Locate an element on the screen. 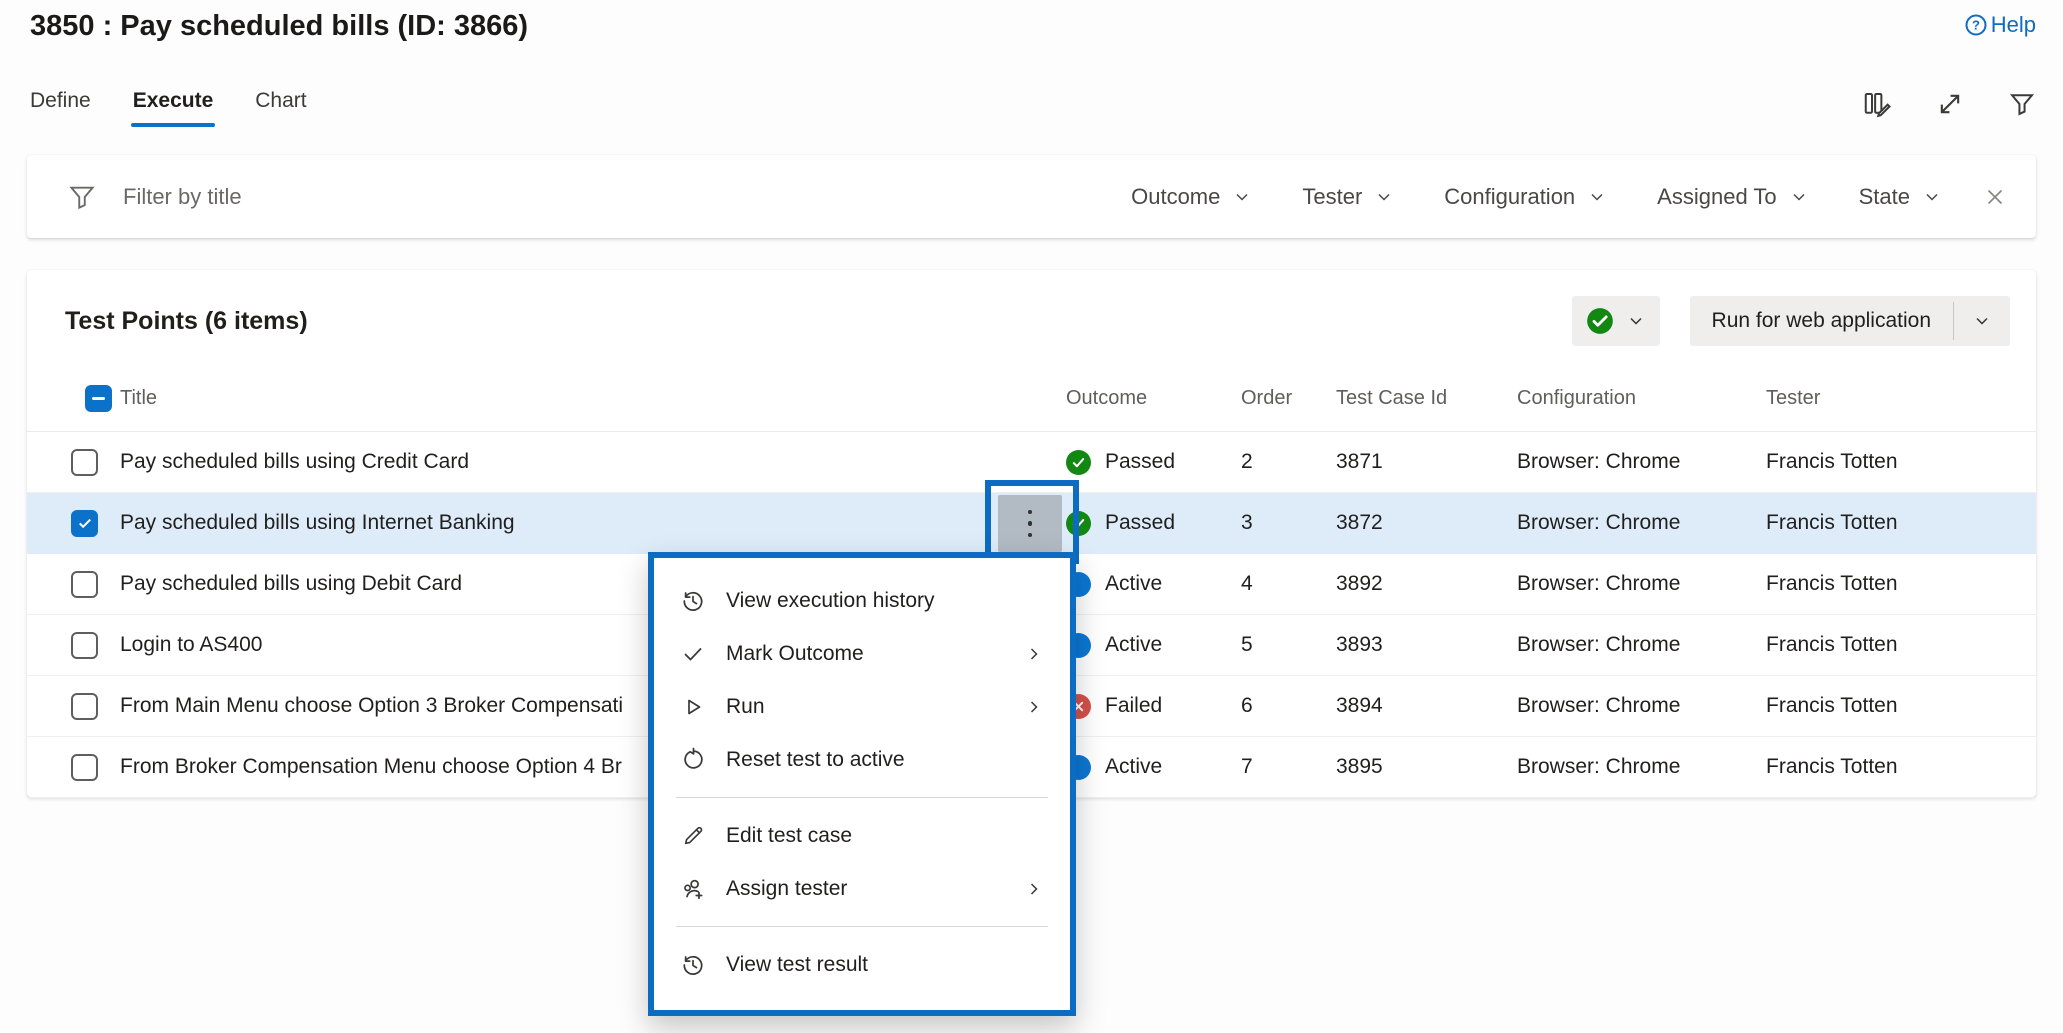  toolbar is located at coordinates (1949, 104).